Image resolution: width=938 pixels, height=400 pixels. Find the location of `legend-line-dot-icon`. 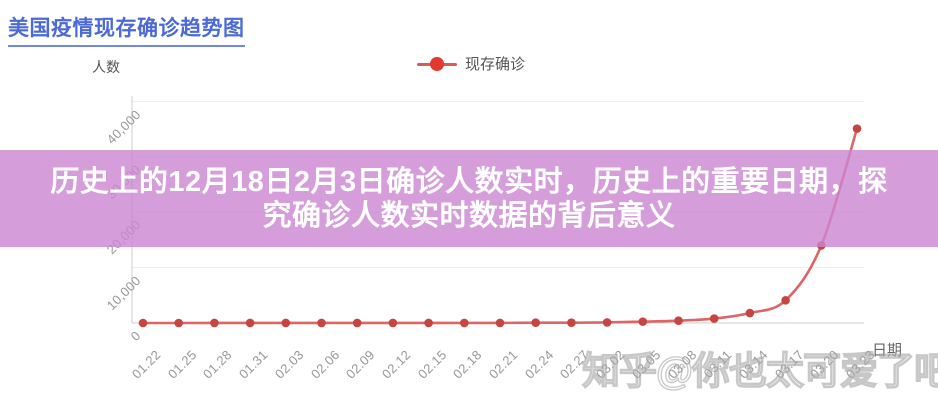

legend-line-dot-icon is located at coordinates (437, 63).